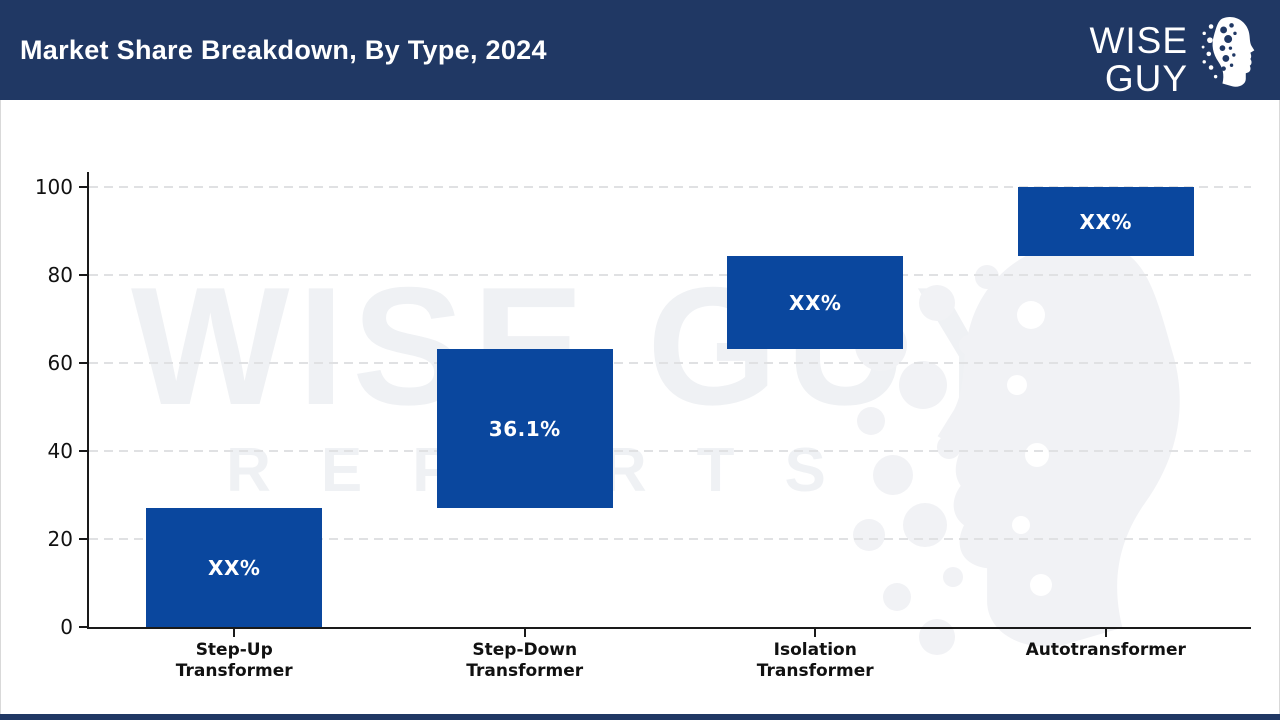 This screenshot has height=720, width=1280. What do you see at coordinates (670, 539) in the screenshot?
I see `gridline-y20` at bounding box center [670, 539].